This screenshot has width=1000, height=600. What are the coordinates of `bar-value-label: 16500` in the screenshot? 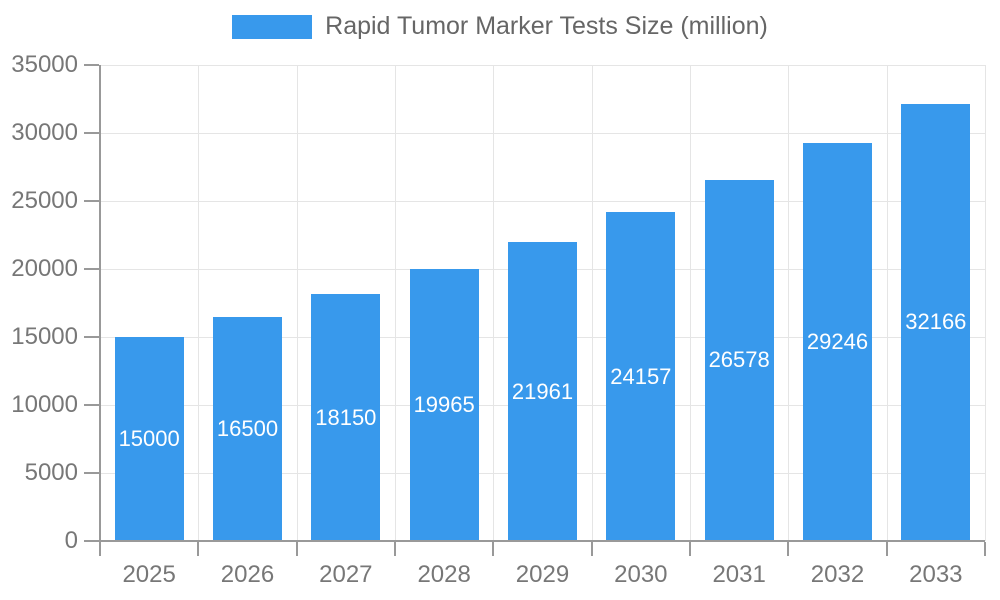 It's located at (247, 428).